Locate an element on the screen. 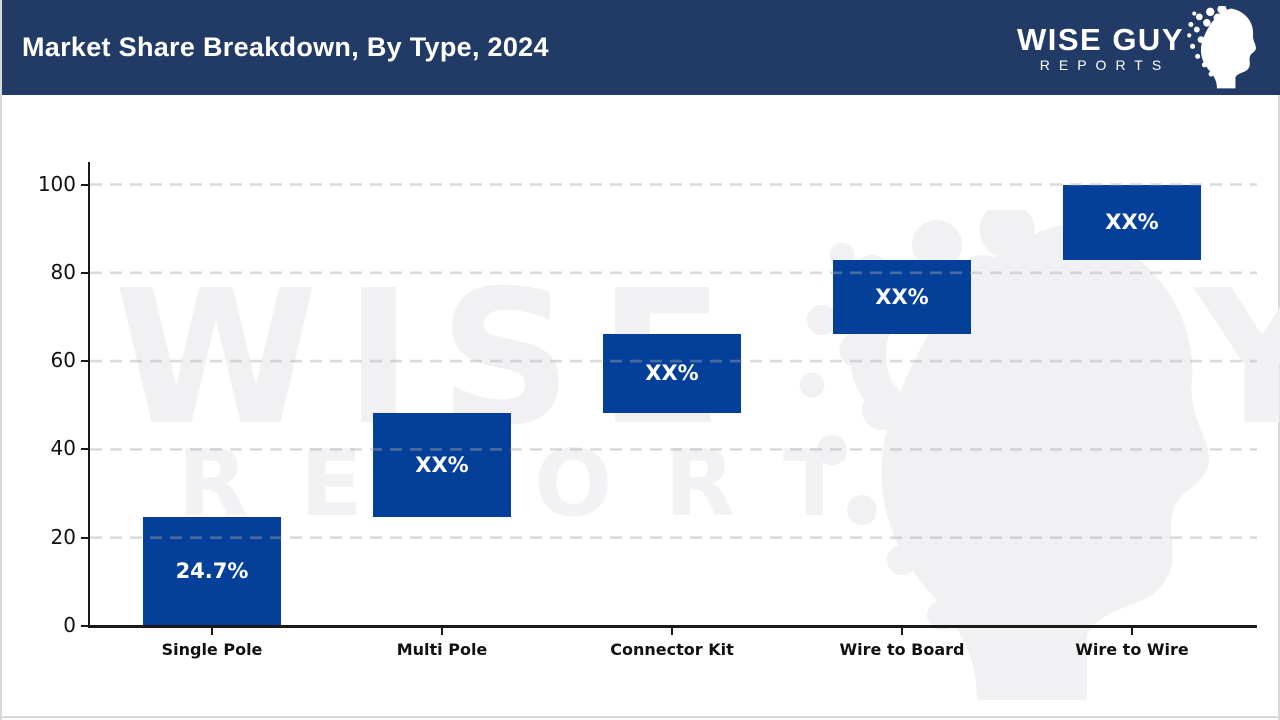 This screenshot has width=1280, height=720. y-tick-label: 40 is located at coordinates (63, 448).